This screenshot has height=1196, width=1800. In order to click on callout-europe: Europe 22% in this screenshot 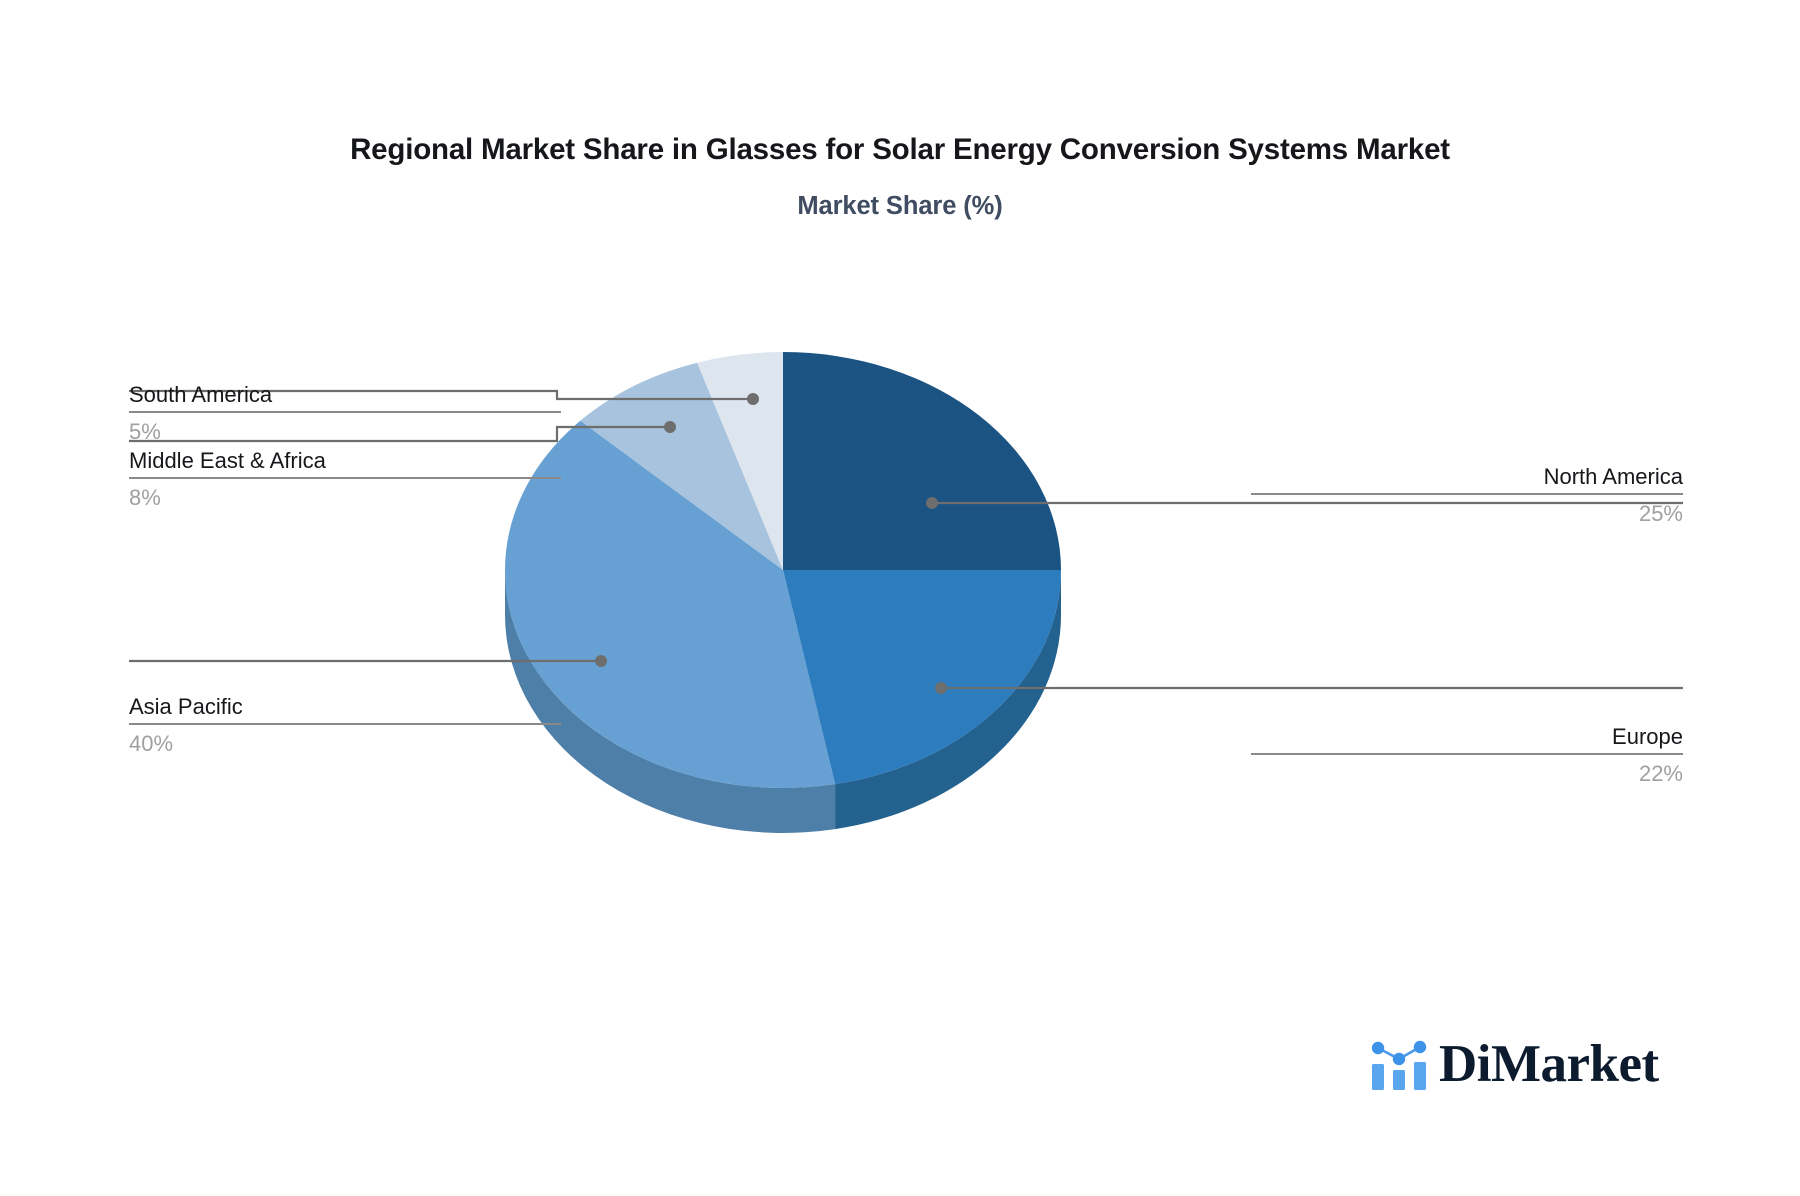, I will do `click(1467, 755)`.